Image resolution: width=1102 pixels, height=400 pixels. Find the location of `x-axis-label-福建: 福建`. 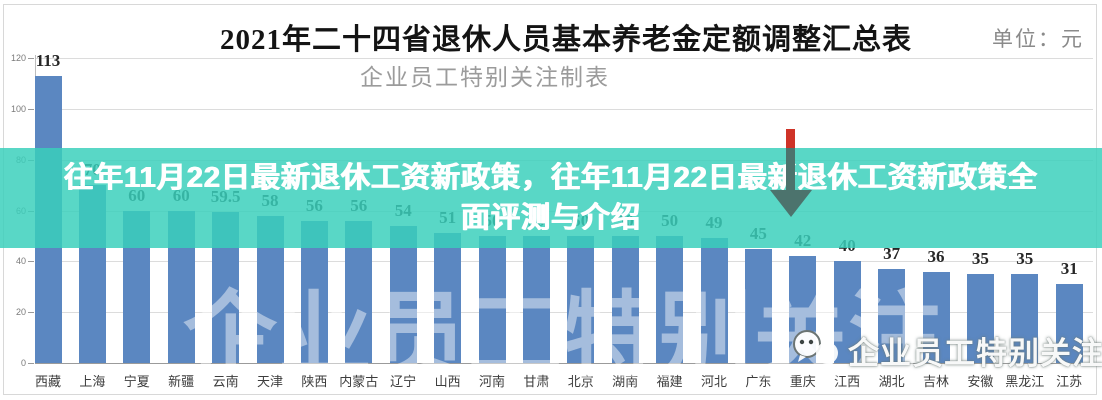

x-axis-label-福建: 福建 is located at coordinates (669, 381).